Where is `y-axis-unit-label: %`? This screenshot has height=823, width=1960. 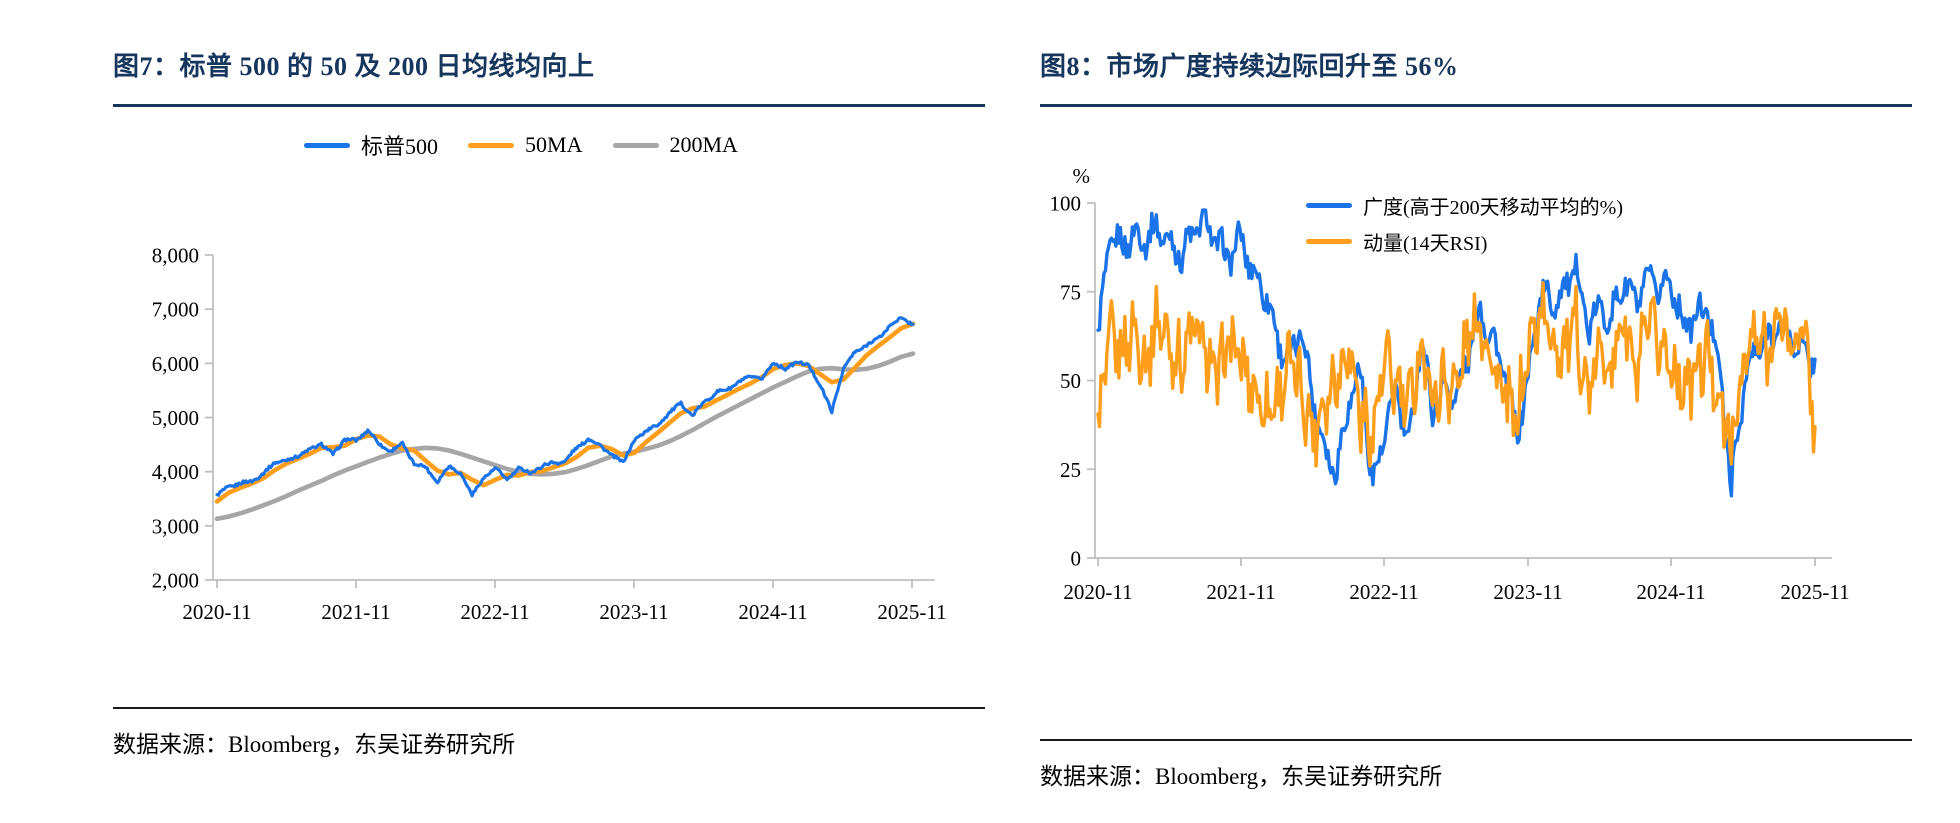
y-axis-unit-label: % is located at coordinates (1082, 176).